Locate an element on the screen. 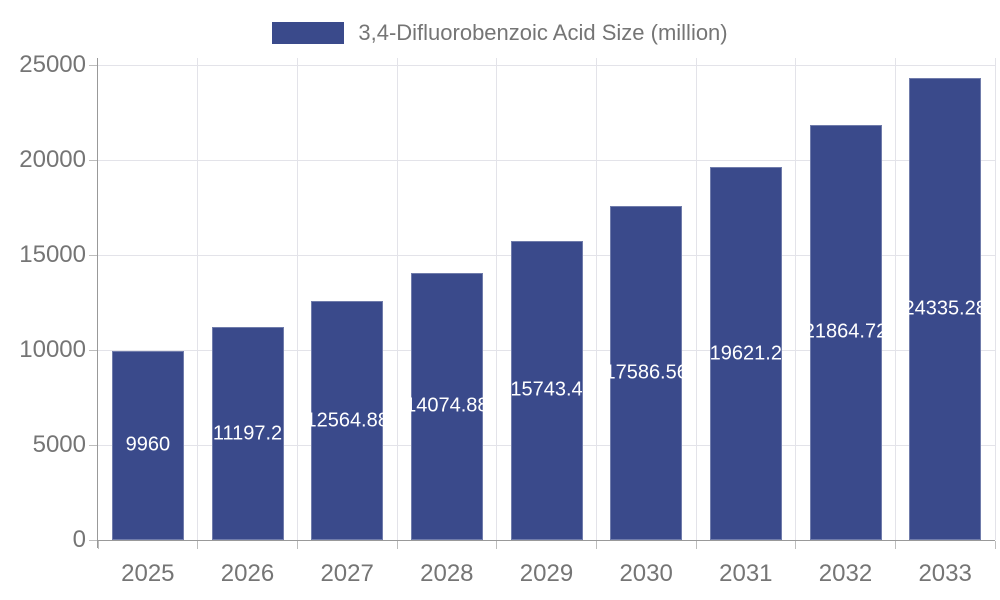 The width and height of the screenshot is (1000, 600). x-tick-label-2029: 2029 is located at coordinates (546, 573).